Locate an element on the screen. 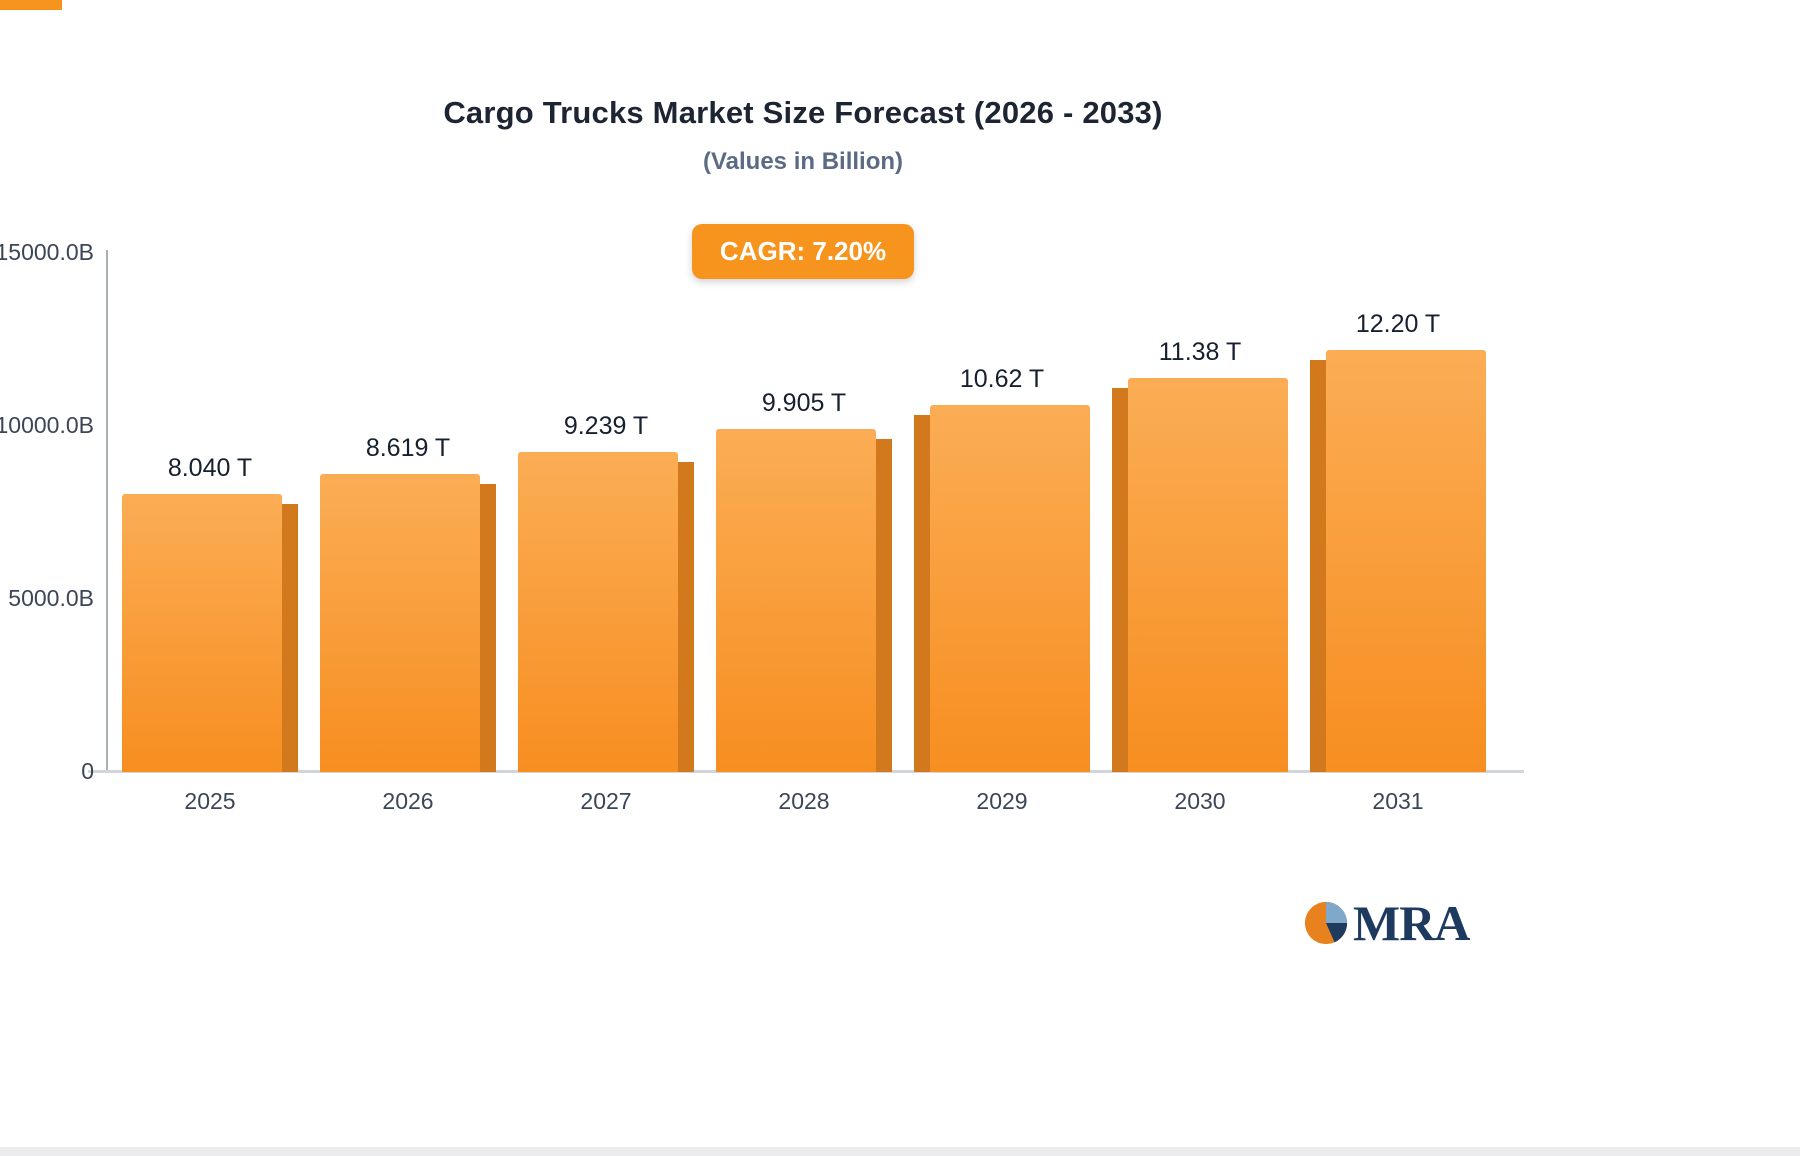 The image size is (1800, 1156). bar-2031 is located at coordinates (1398, 561).